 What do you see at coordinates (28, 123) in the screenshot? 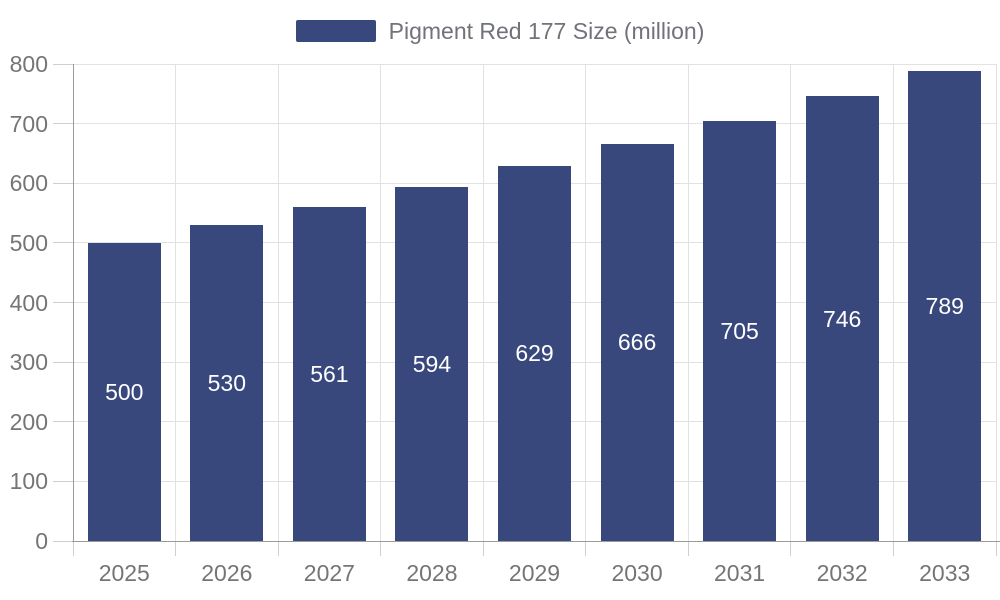
I see `y-axis-label: 700` at bounding box center [28, 123].